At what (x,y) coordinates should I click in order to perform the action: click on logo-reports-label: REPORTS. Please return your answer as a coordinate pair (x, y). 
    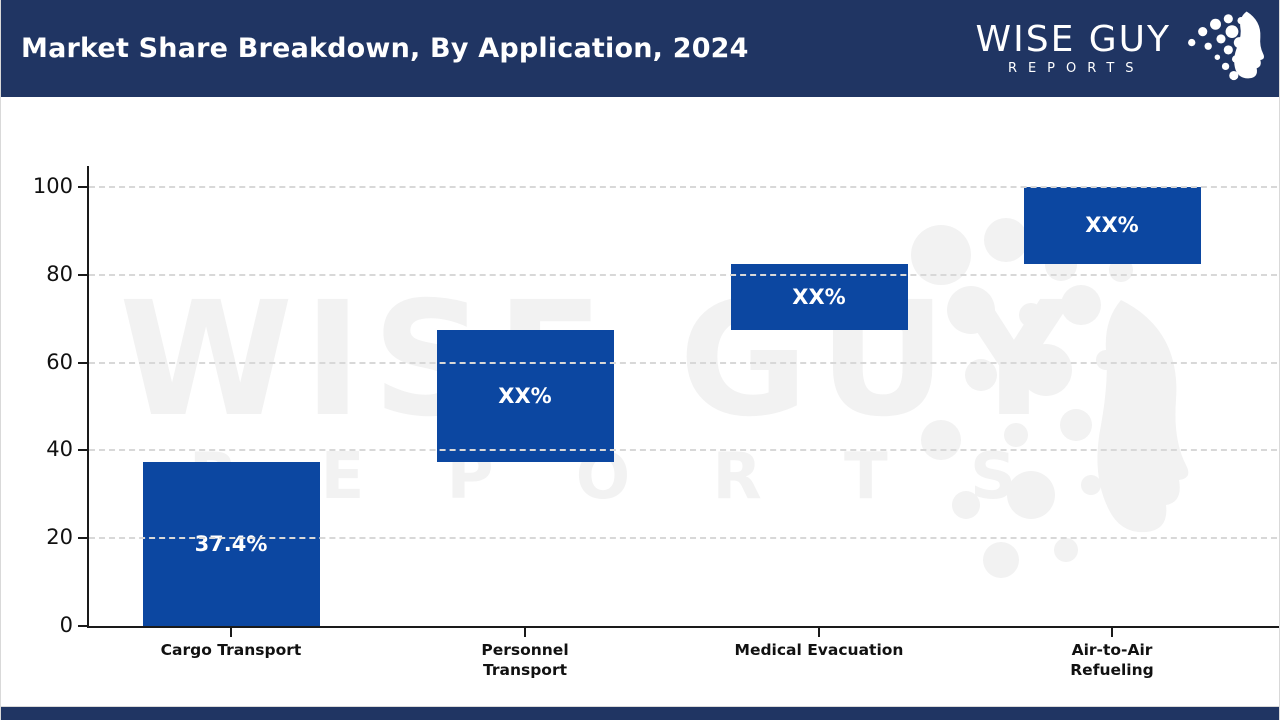
    Looking at the image, I should click on (1076, 68).